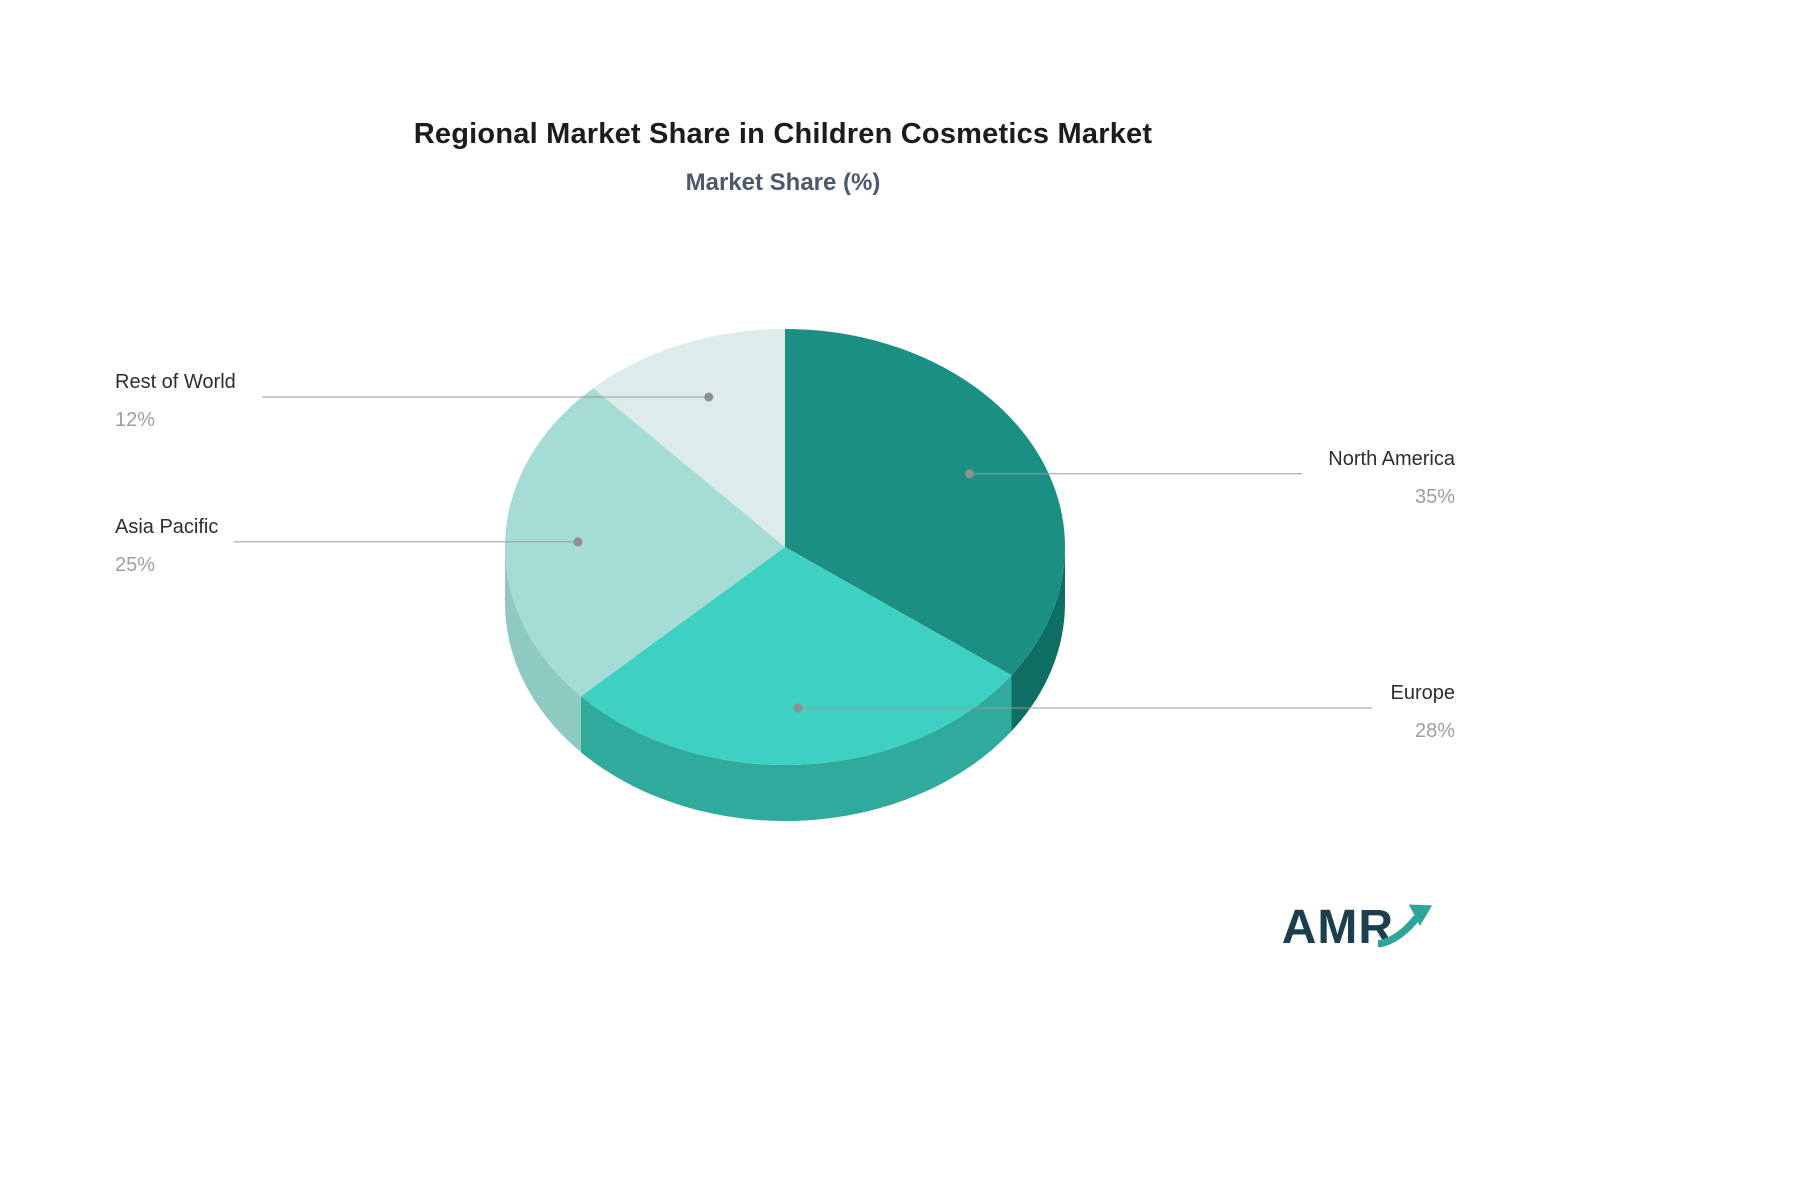 Image resolution: width=1800 pixels, height=1196 pixels. Describe the element at coordinates (1391, 478) in the screenshot. I see `callout-north-america: North America 35%` at that location.